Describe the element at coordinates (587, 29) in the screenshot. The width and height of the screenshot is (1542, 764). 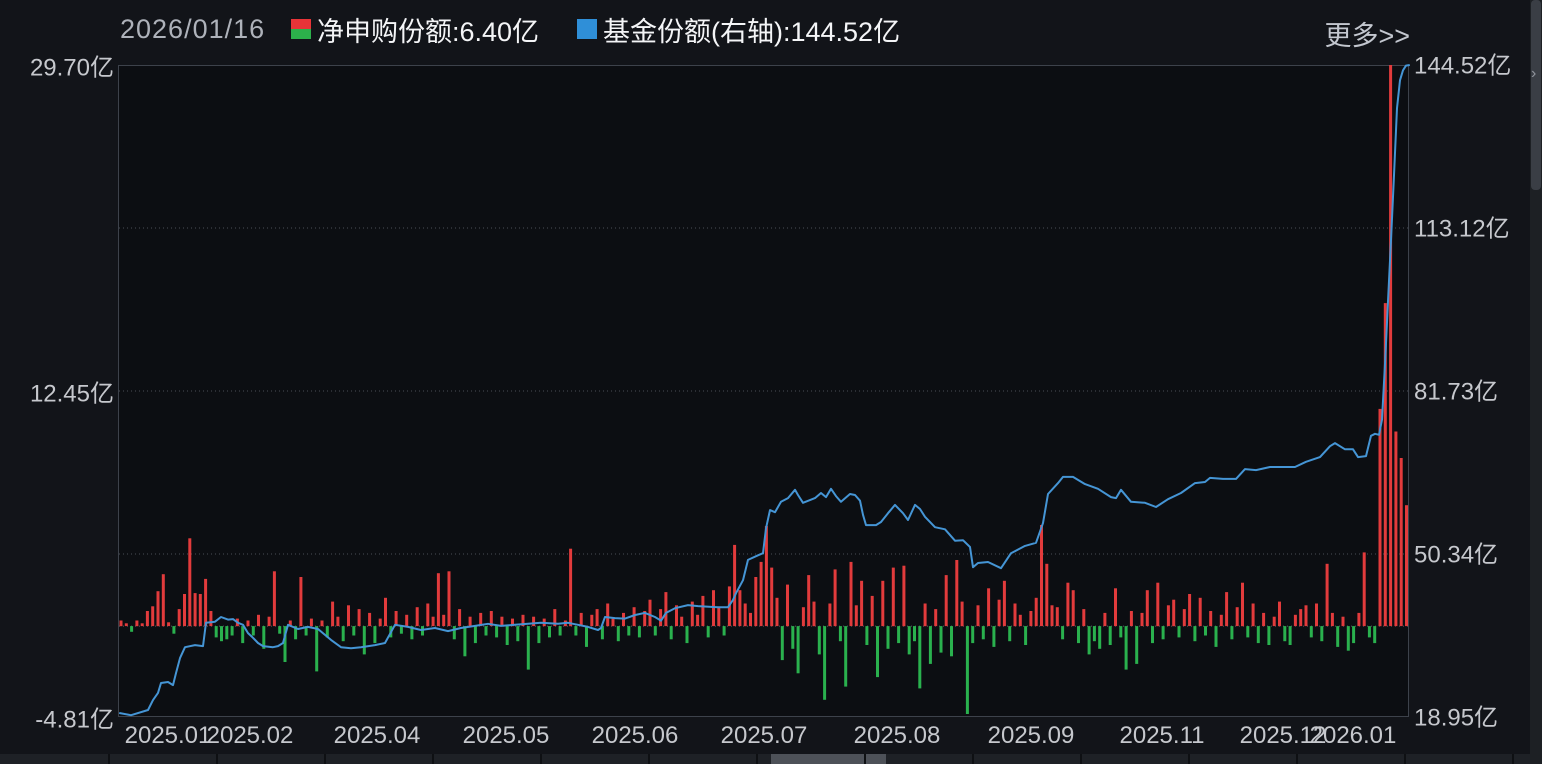
I see `blue-line-legend-icon` at that location.